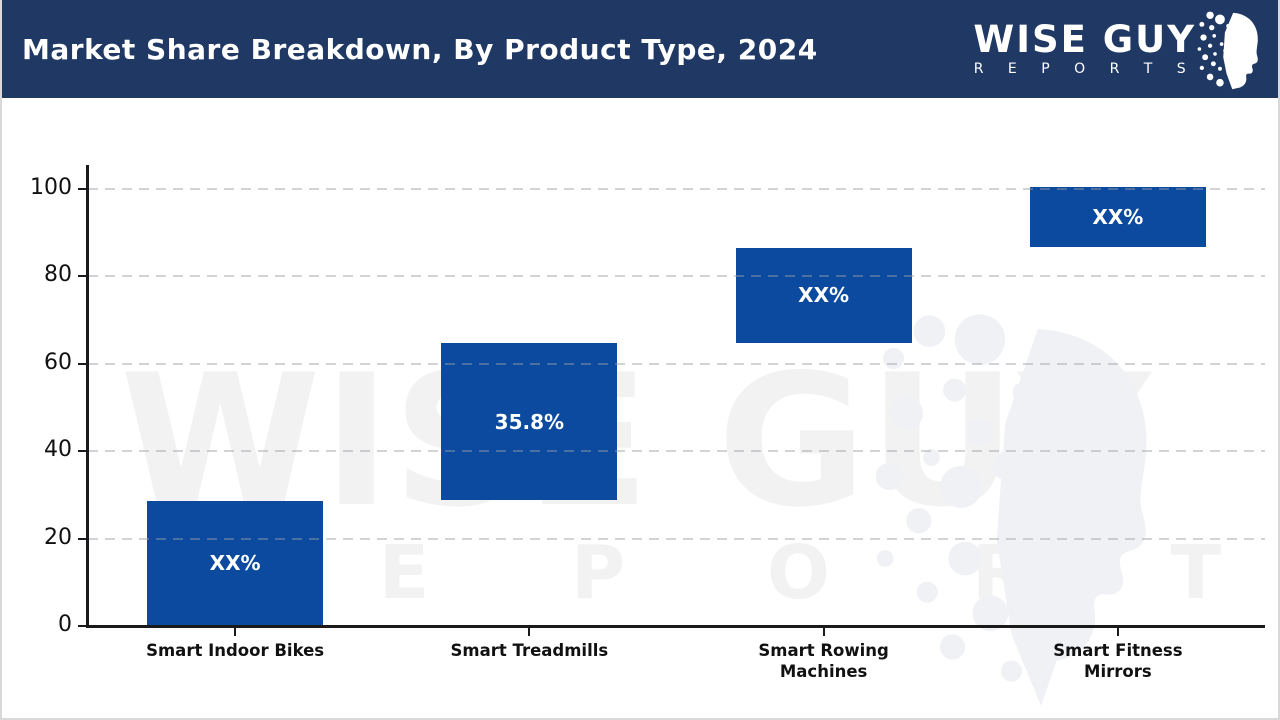 This screenshot has height=720, width=1280. I want to click on y-tick-label: 60, so click(58, 362).